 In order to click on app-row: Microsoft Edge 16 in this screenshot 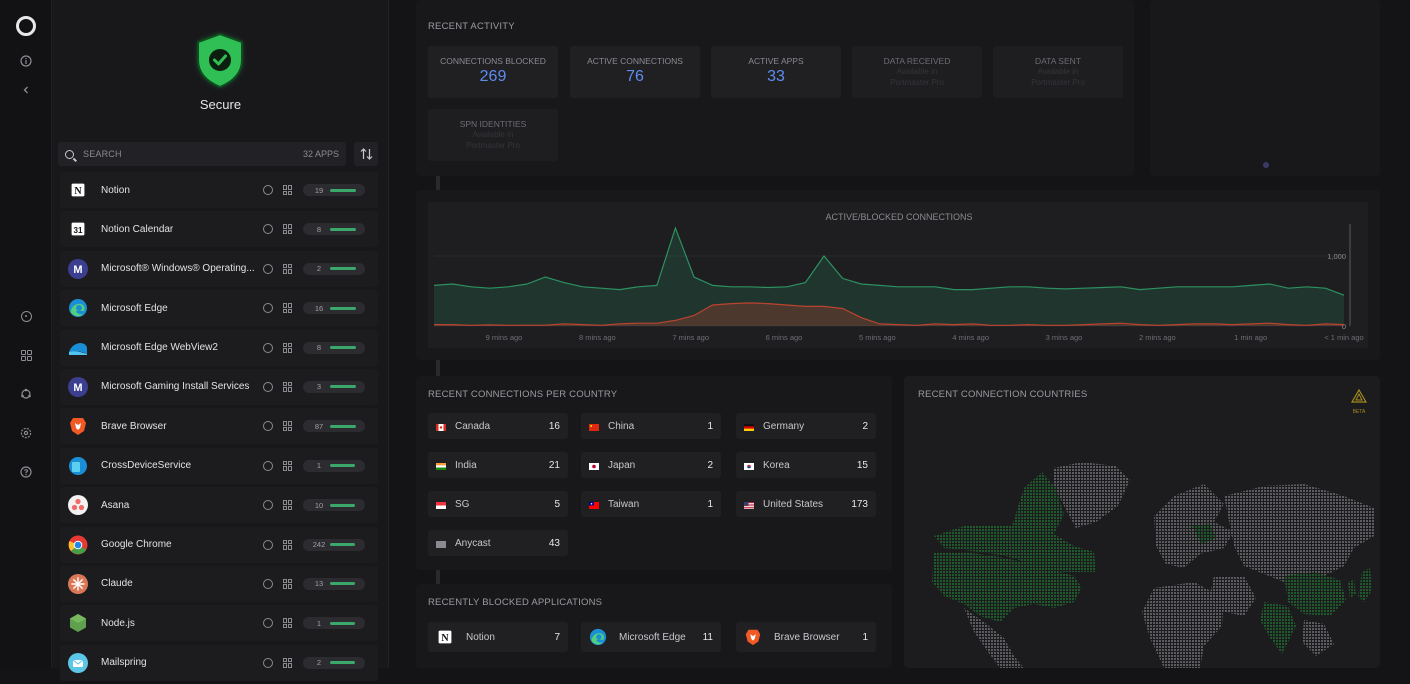, I will do `click(219, 308)`.